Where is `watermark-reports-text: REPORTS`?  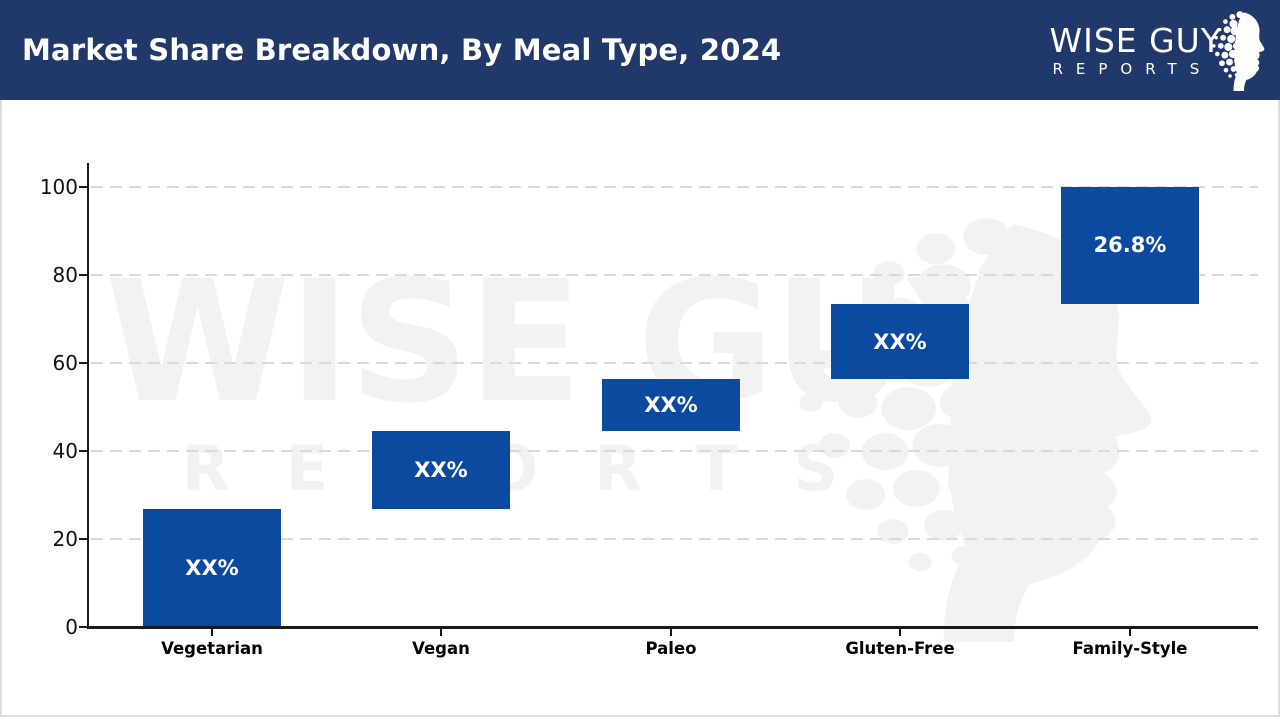
watermark-reports-text: REPORTS is located at coordinates (538, 468).